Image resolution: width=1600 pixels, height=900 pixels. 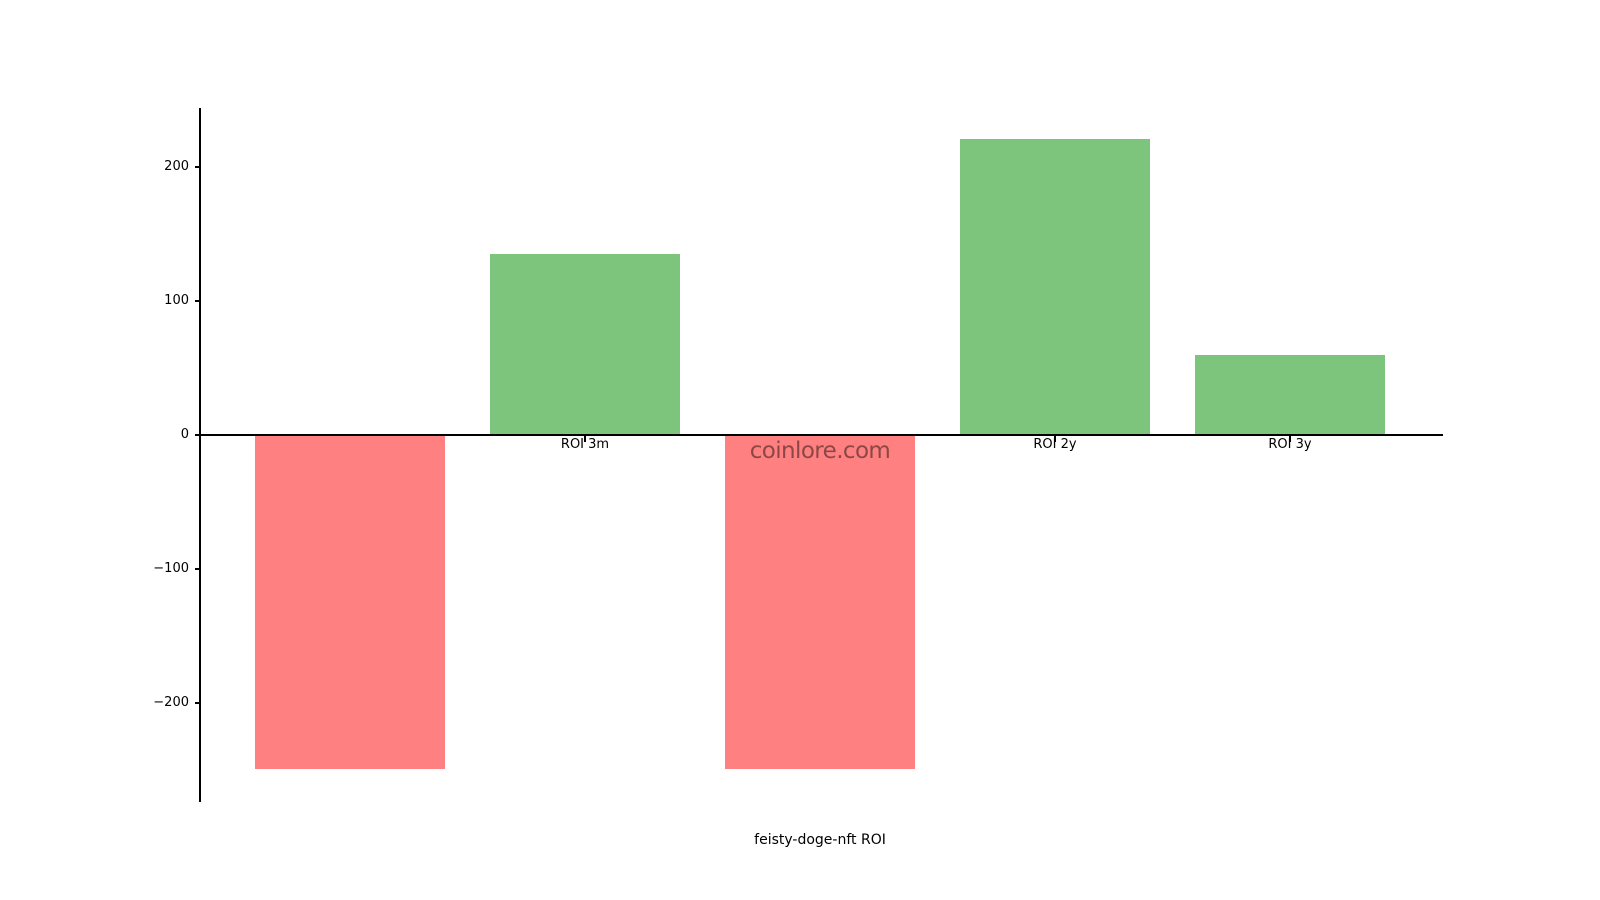 What do you see at coordinates (1055, 286) in the screenshot?
I see `bar-roi-2y` at bounding box center [1055, 286].